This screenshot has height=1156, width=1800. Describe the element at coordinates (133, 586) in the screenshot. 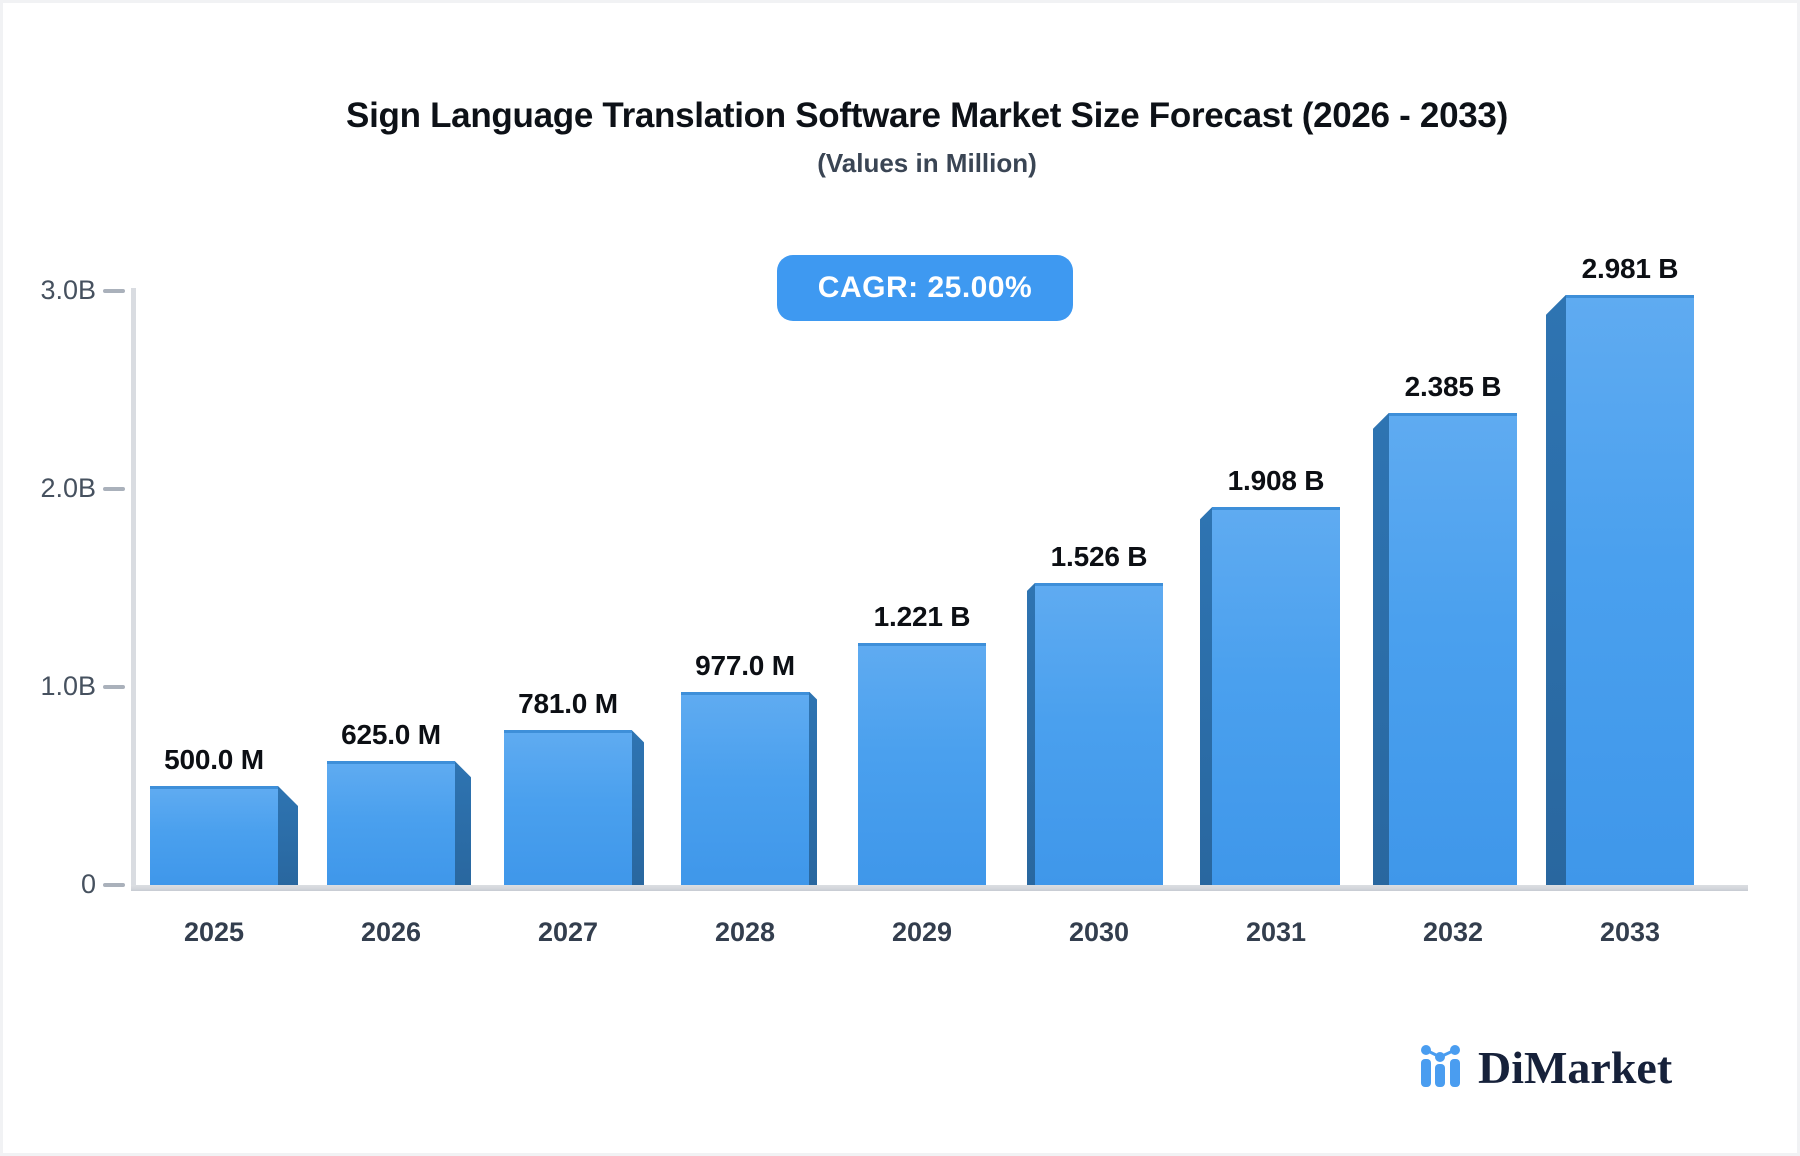

I see `y-axis-line` at that location.